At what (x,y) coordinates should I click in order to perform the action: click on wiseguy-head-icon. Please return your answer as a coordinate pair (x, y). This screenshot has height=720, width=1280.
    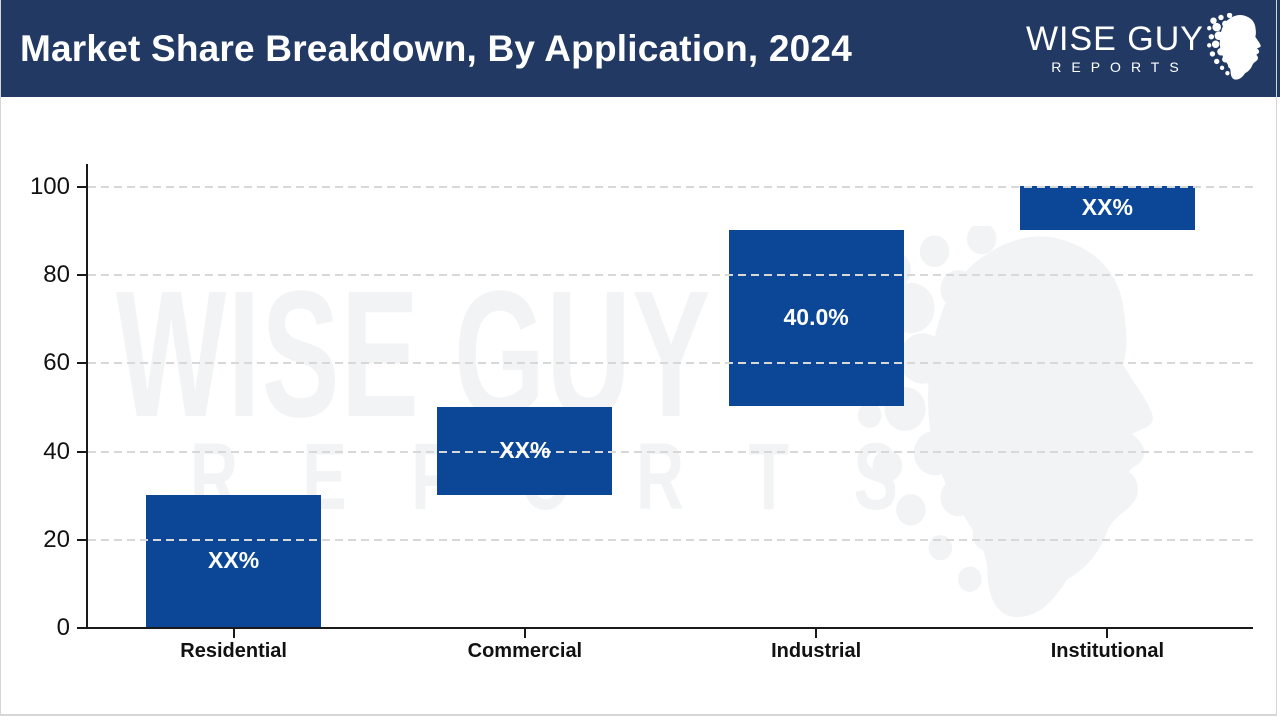
    Looking at the image, I should click on (1234, 46).